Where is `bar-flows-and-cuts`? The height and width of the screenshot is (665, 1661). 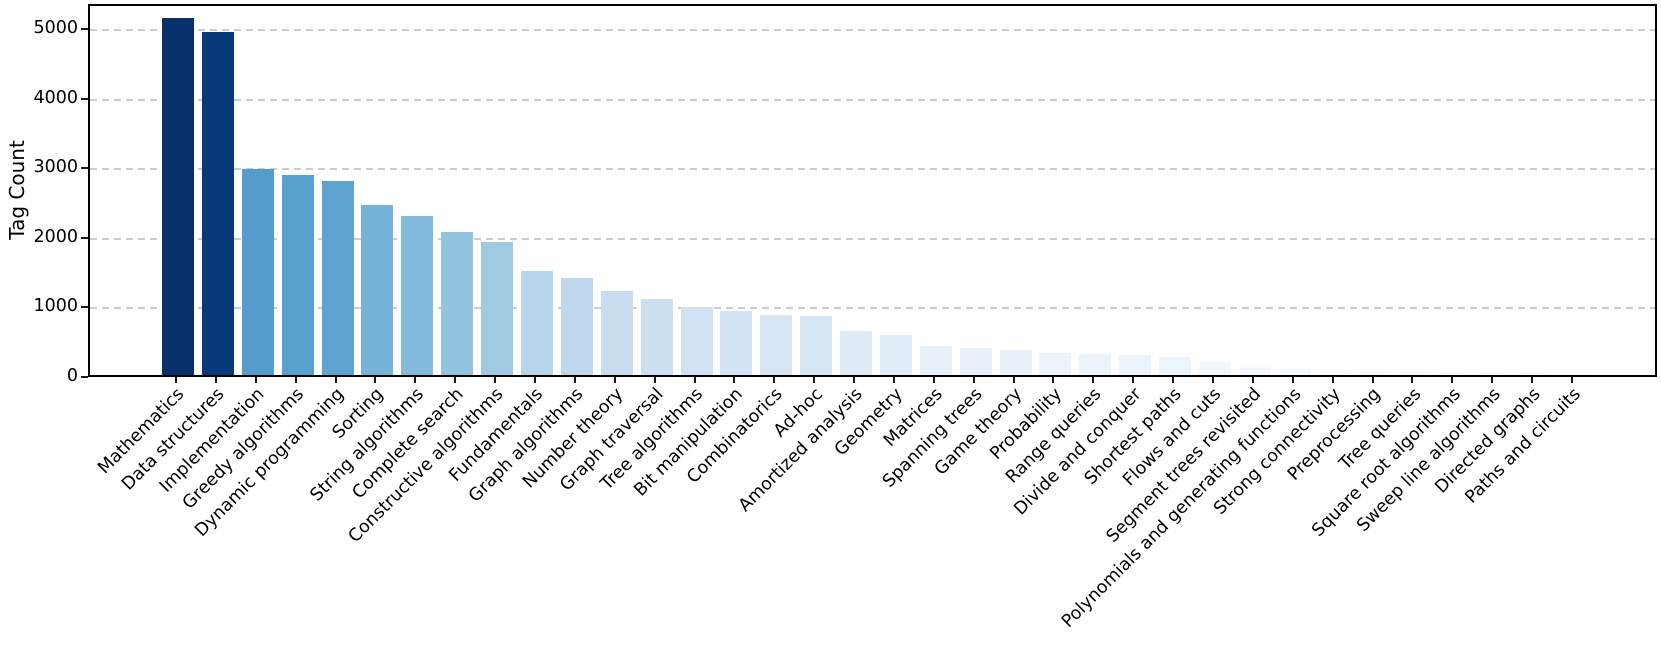 bar-flows-and-cuts is located at coordinates (1215, 368).